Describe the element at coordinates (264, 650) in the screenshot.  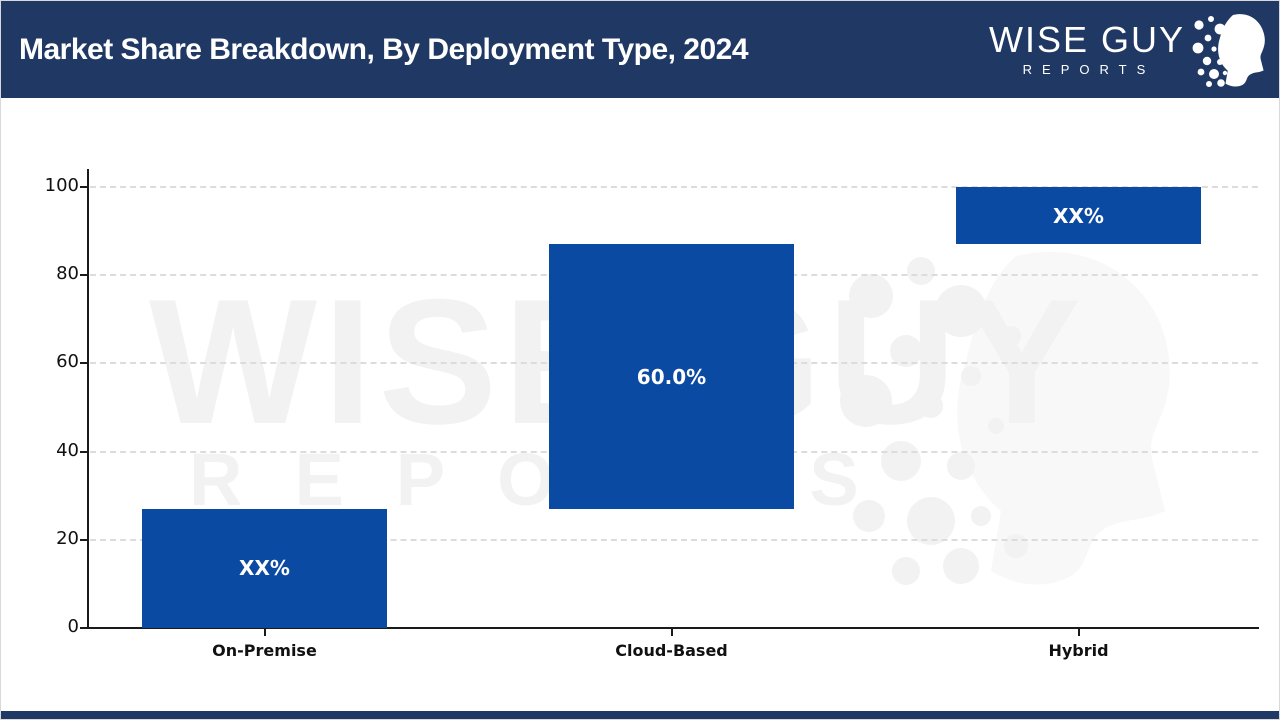
I see `x-tick-label: On-Premise` at that location.